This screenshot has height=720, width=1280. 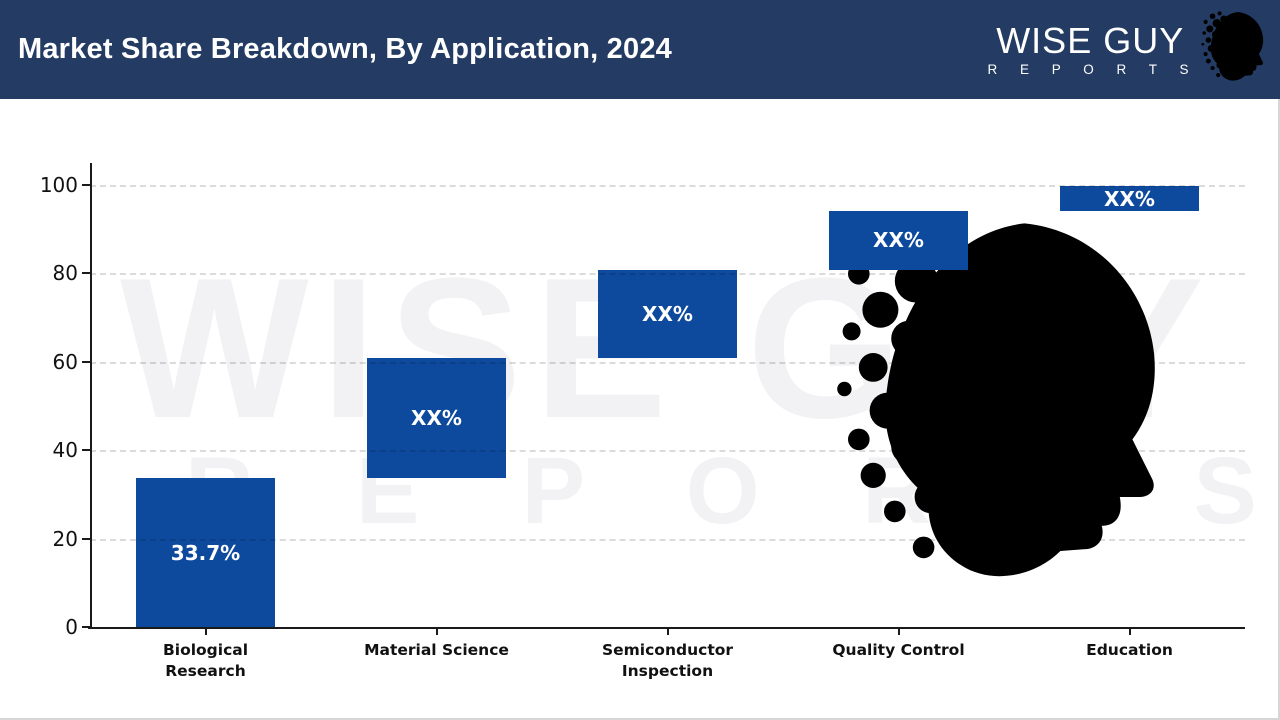 I want to click on y-tick-label: 0, so click(x=71, y=627).